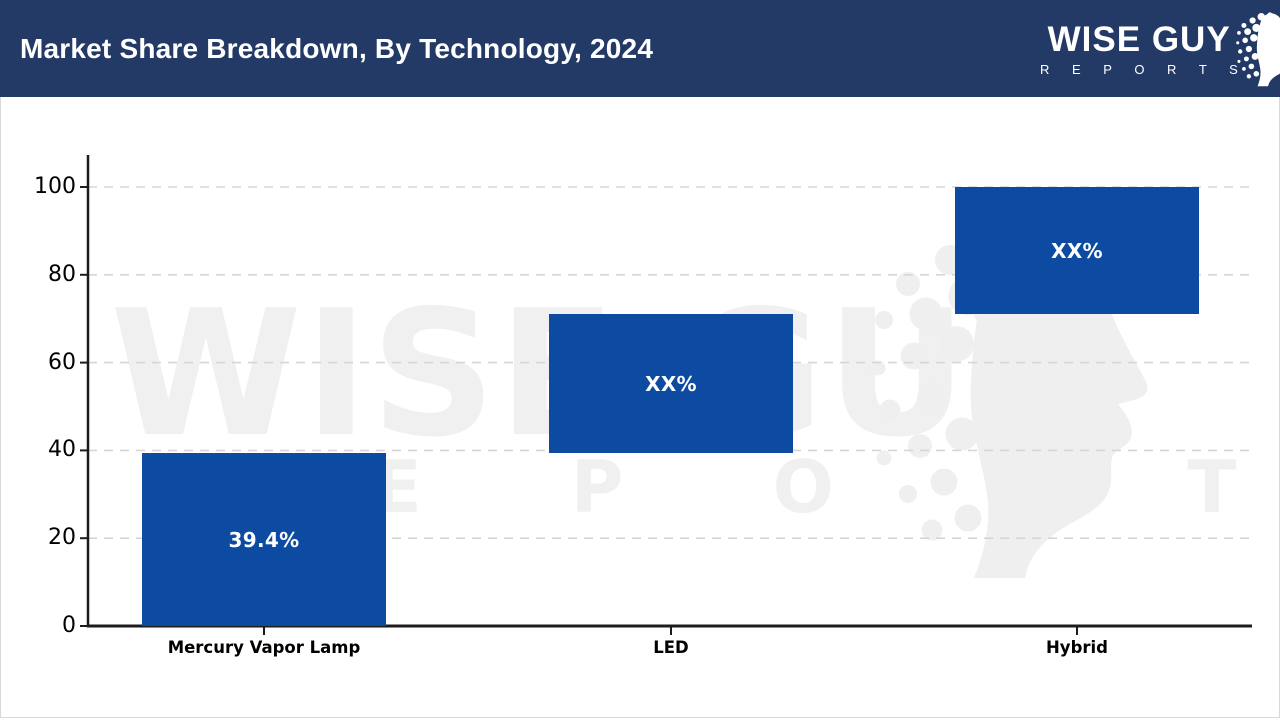  I want to click on y-tick-label: 100, so click(55, 186).